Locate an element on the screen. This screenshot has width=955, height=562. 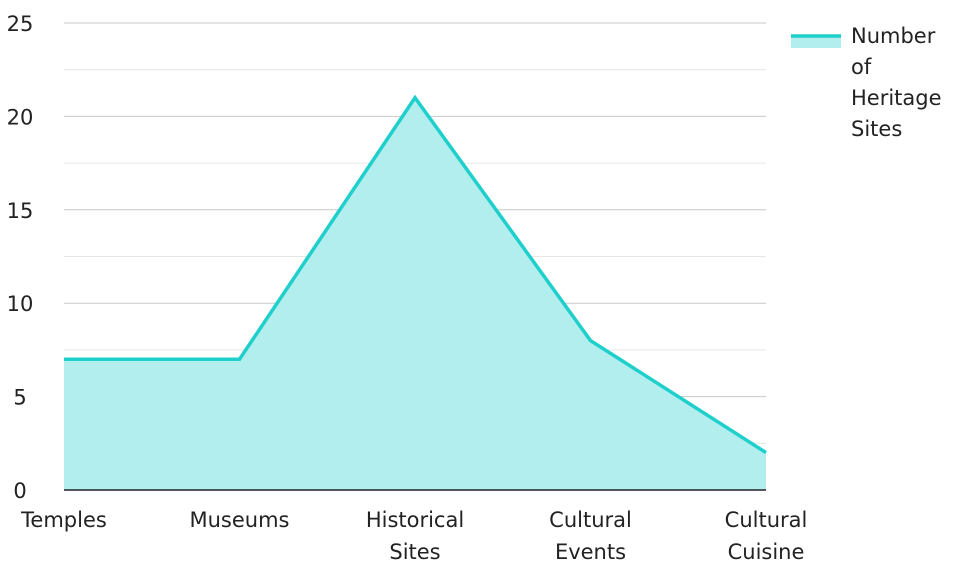
y-axis: 0 5 10 15 20 25 is located at coordinates (20, 257).